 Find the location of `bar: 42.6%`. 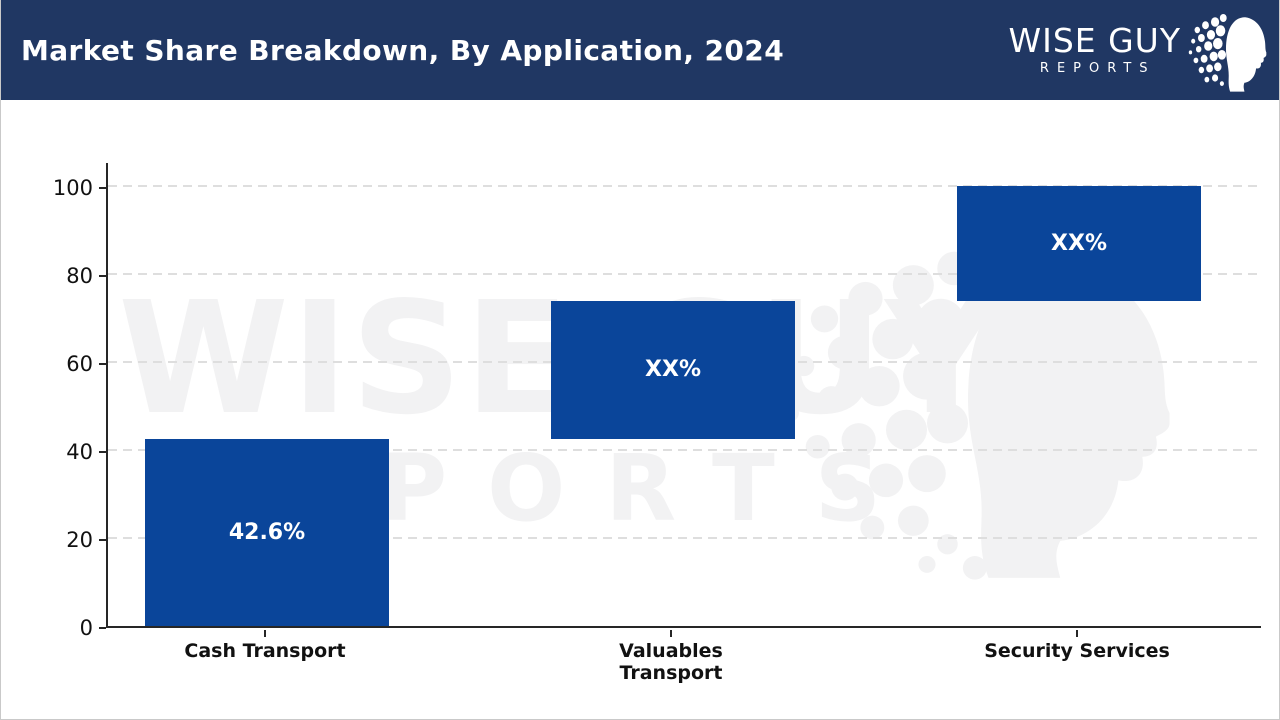

bar: 42.6% is located at coordinates (267, 532).